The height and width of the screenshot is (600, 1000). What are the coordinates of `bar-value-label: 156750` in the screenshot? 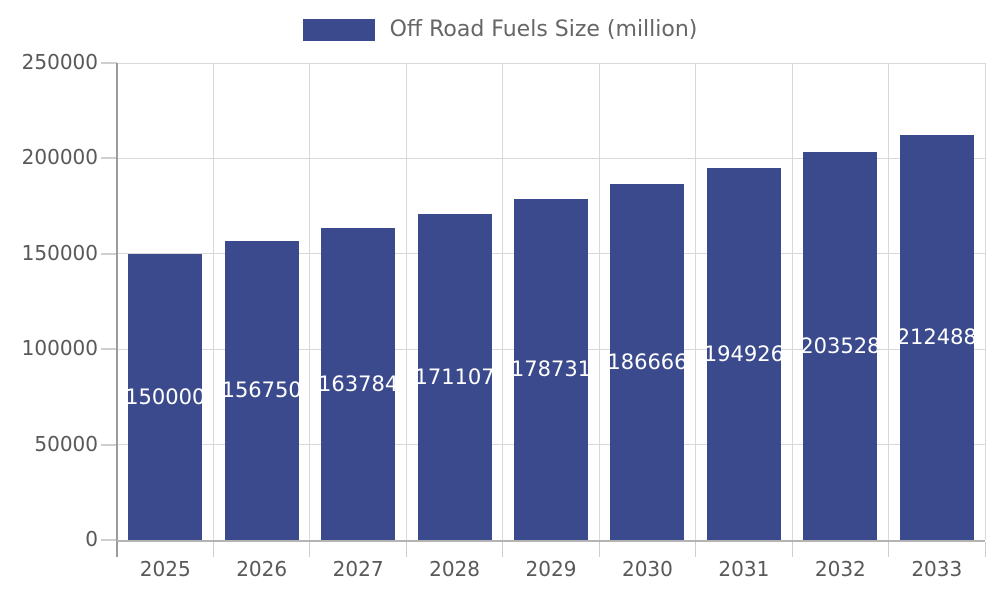 It's located at (261, 390).